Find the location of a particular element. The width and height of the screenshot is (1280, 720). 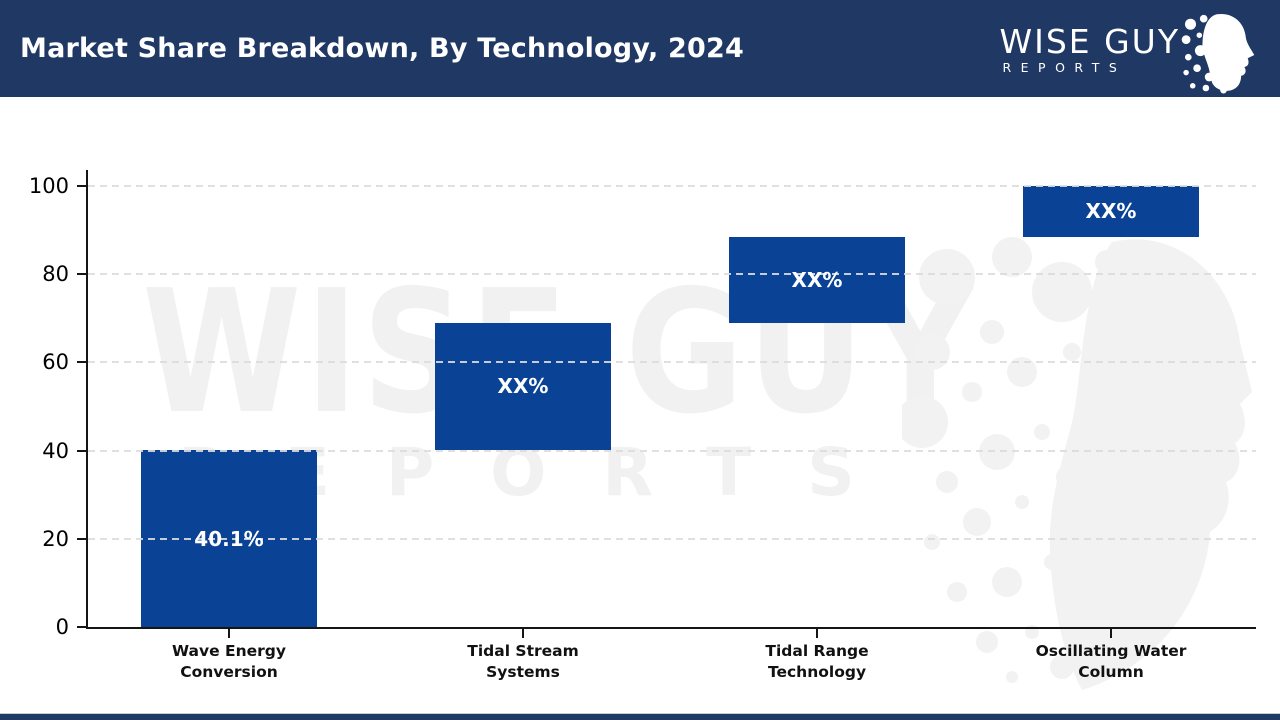

y-tick-label: 0 is located at coordinates (62, 627).